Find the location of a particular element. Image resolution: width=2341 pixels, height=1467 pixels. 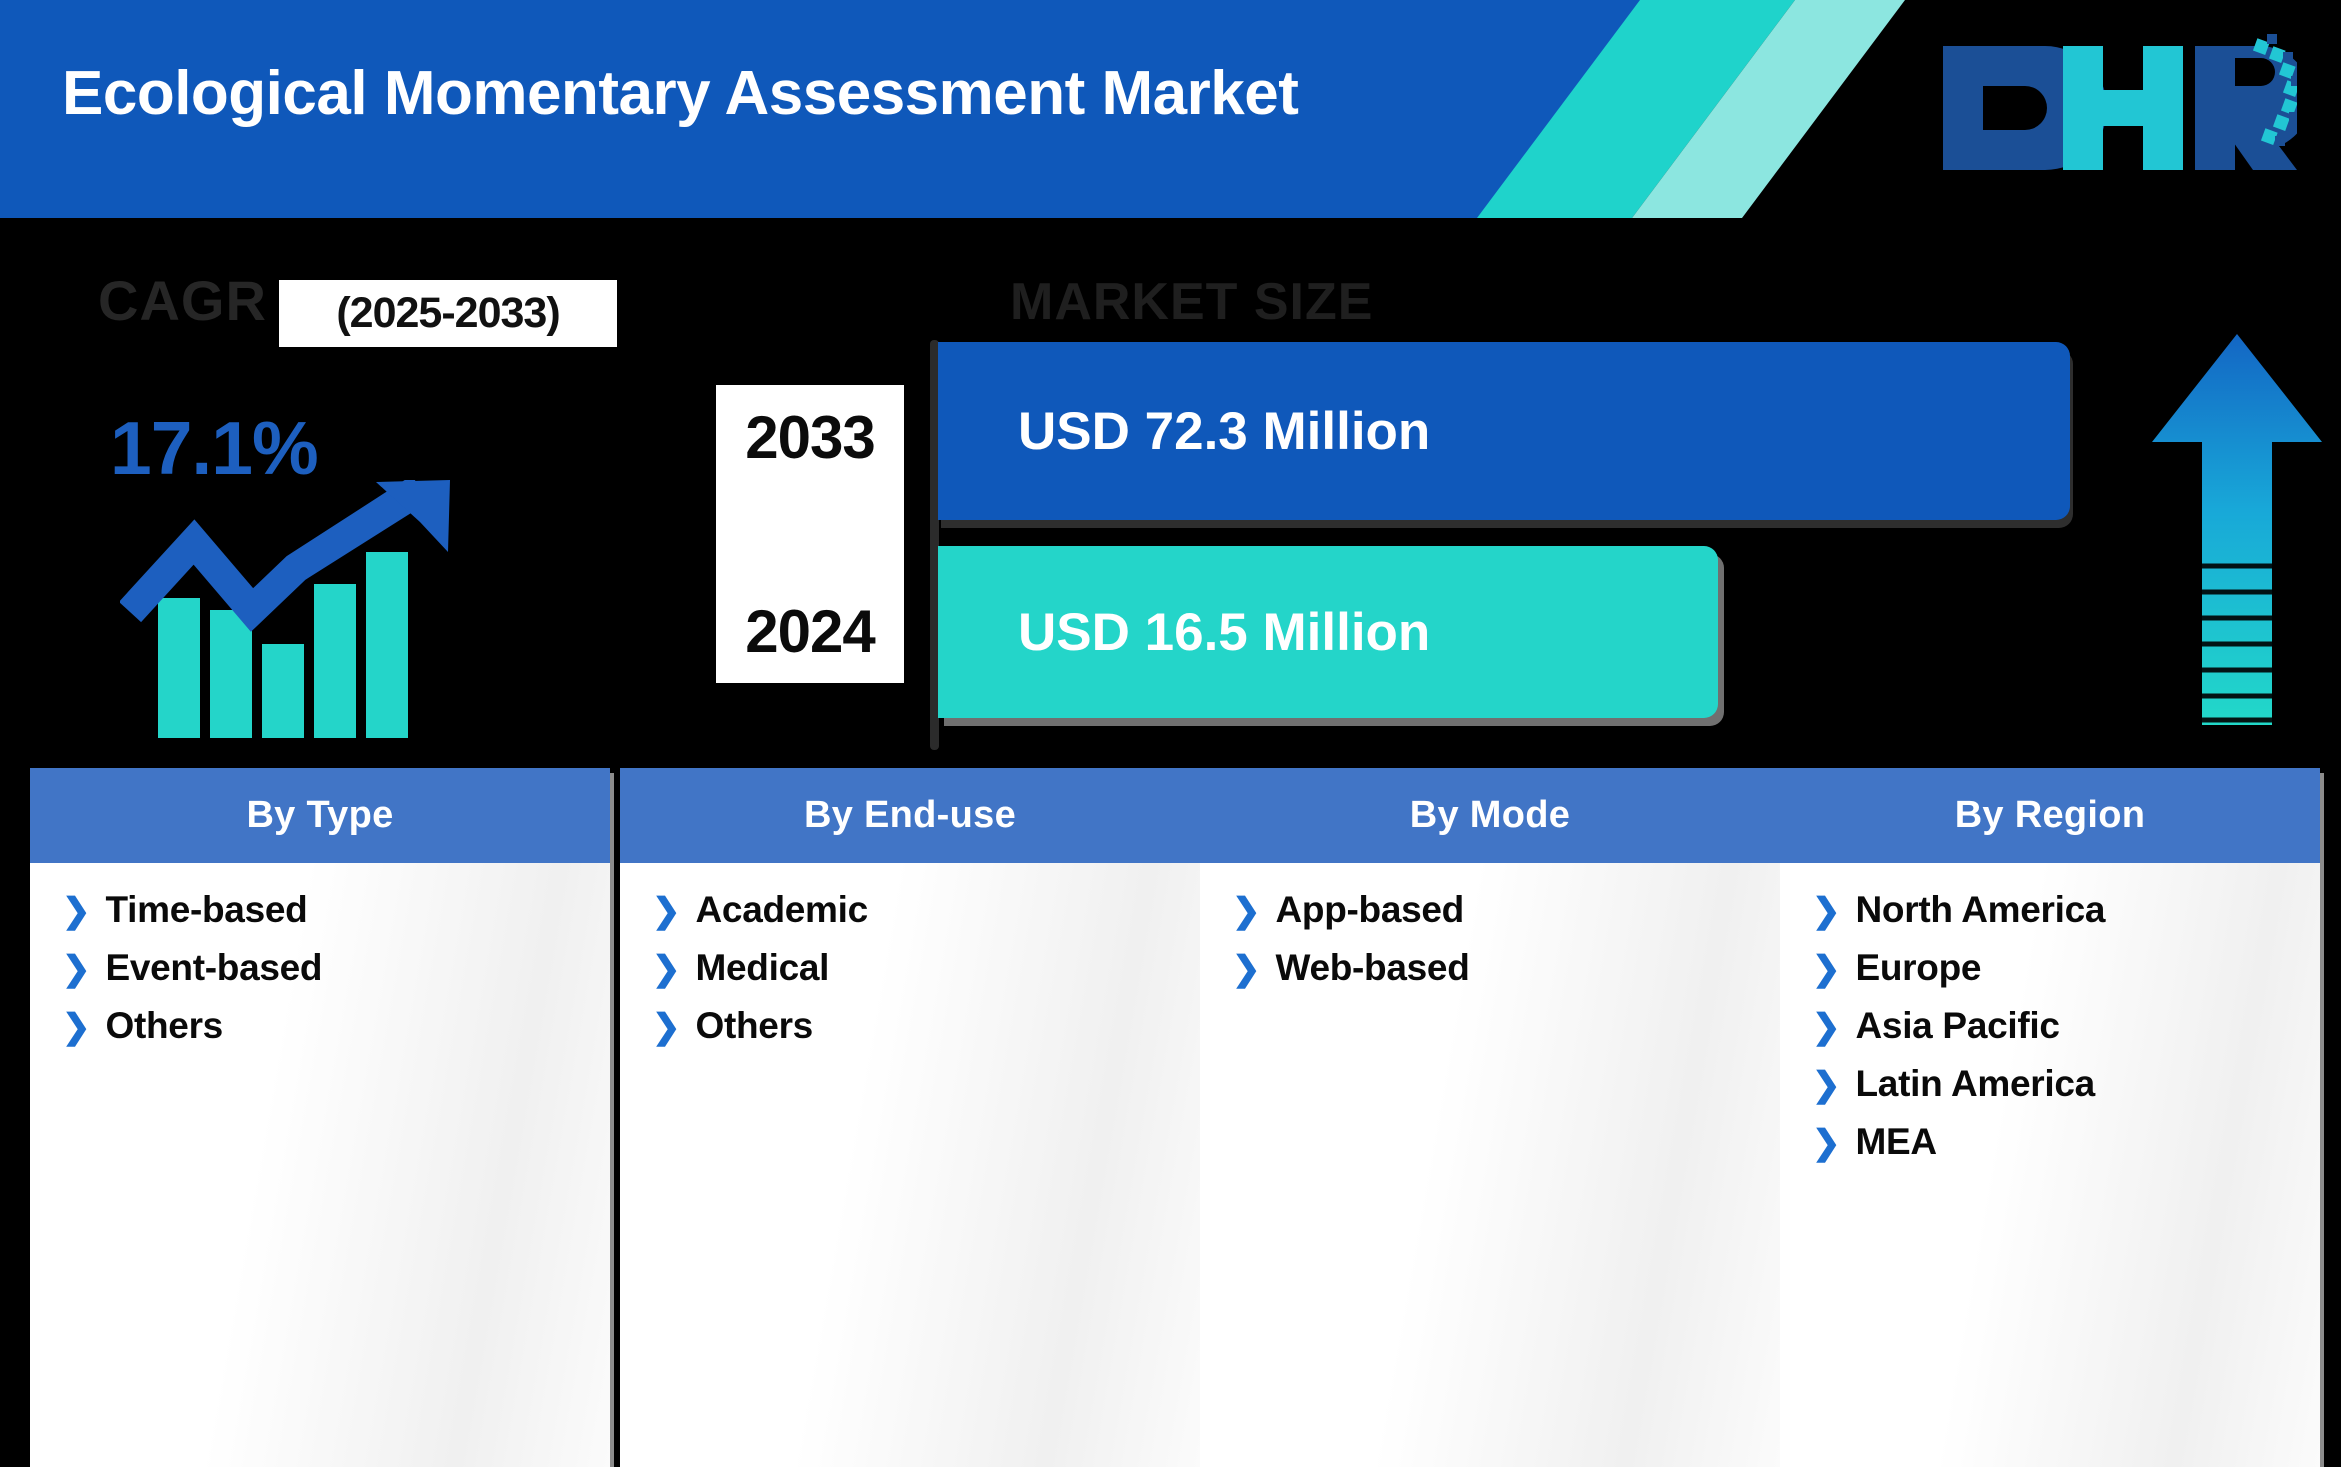

list-item: ❯ Latin America is located at coordinates (2066, 1083).